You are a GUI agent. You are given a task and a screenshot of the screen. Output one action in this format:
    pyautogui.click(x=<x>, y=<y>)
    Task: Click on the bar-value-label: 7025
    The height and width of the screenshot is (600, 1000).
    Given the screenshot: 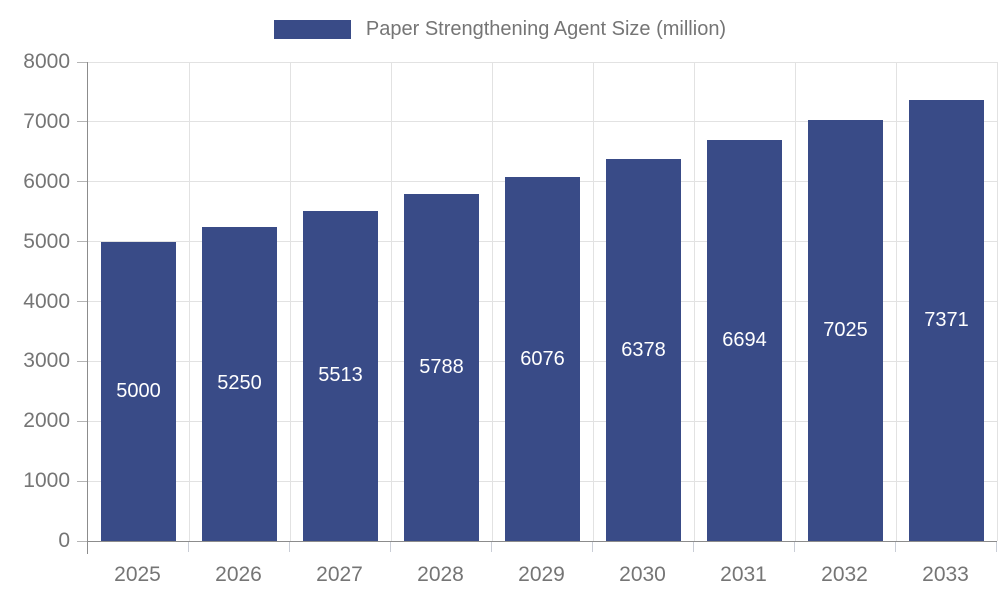 What is the action you would take?
    pyautogui.click(x=845, y=330)
    